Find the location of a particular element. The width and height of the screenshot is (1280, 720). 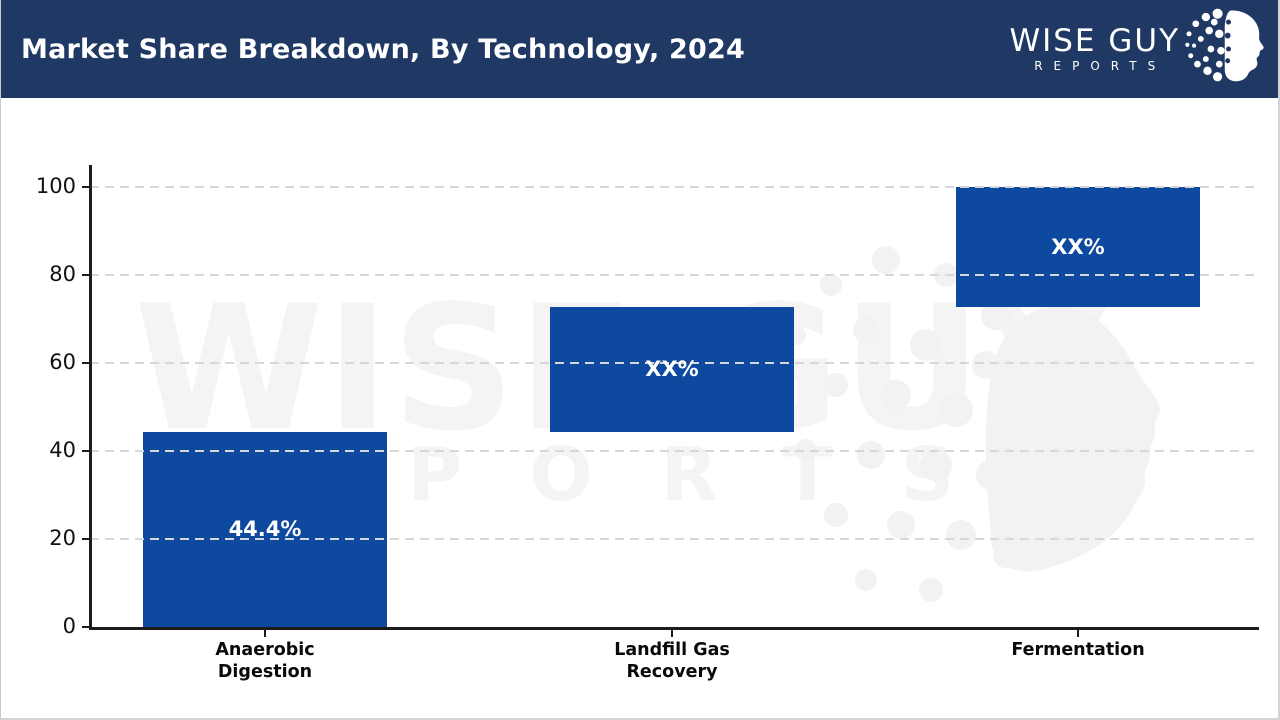

y-tick-label: 40 is located at coordinates (62, 450).